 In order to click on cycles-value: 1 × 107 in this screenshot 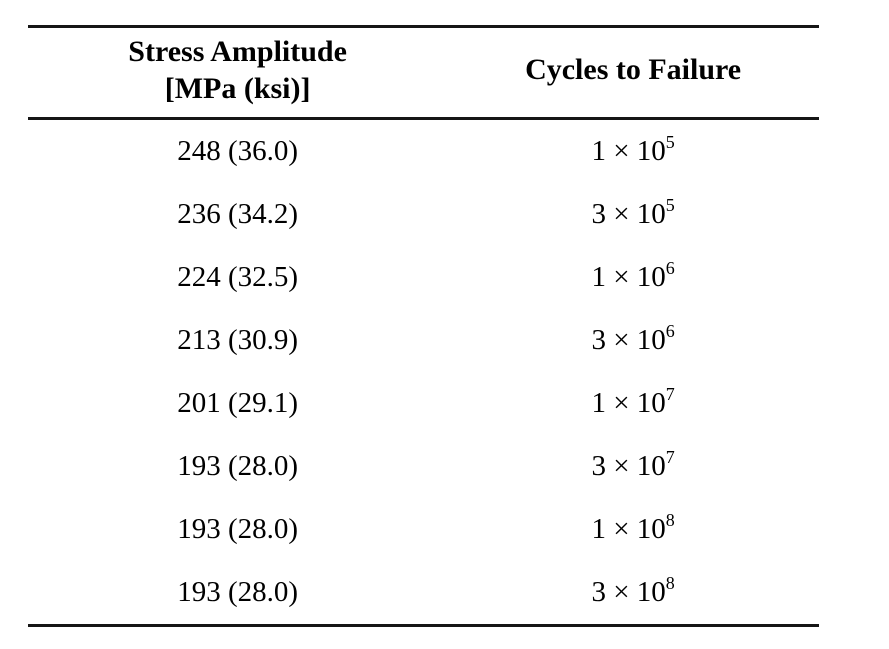, I will do `click(633, 403)`.